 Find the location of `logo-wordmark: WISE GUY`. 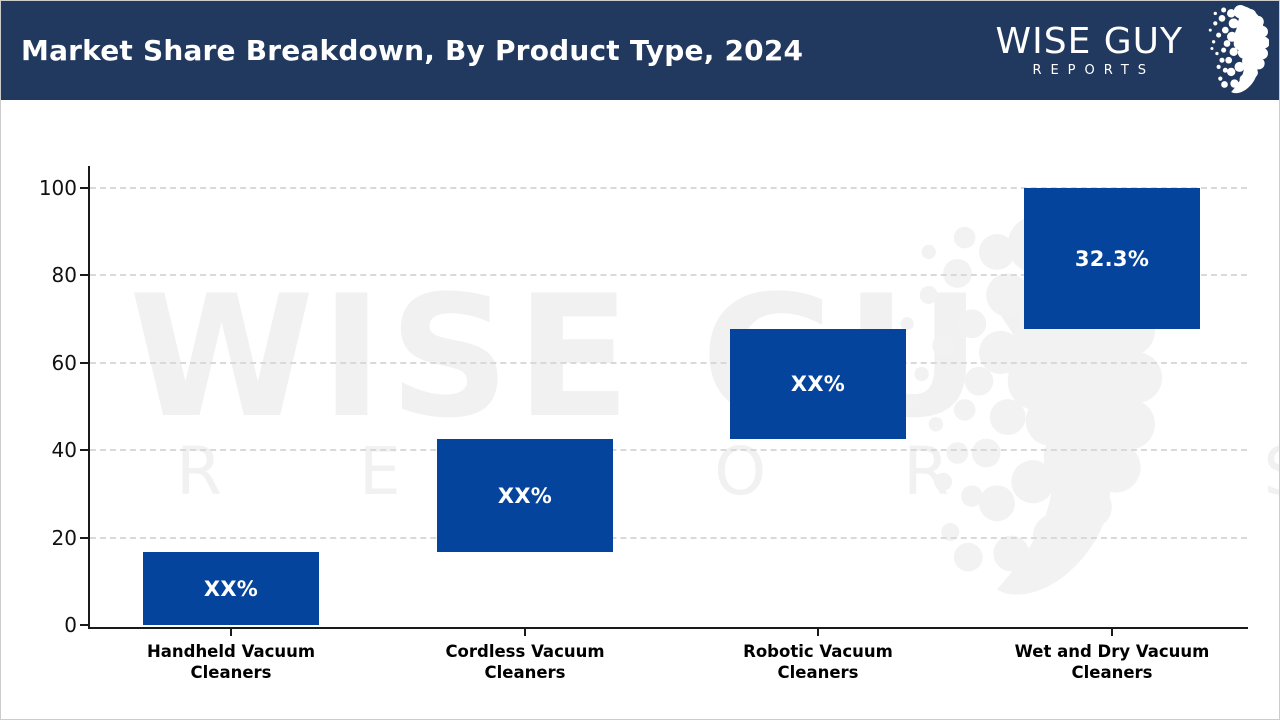

logo-wordmark: WISE GUY is located at coordinates (1089, 41).